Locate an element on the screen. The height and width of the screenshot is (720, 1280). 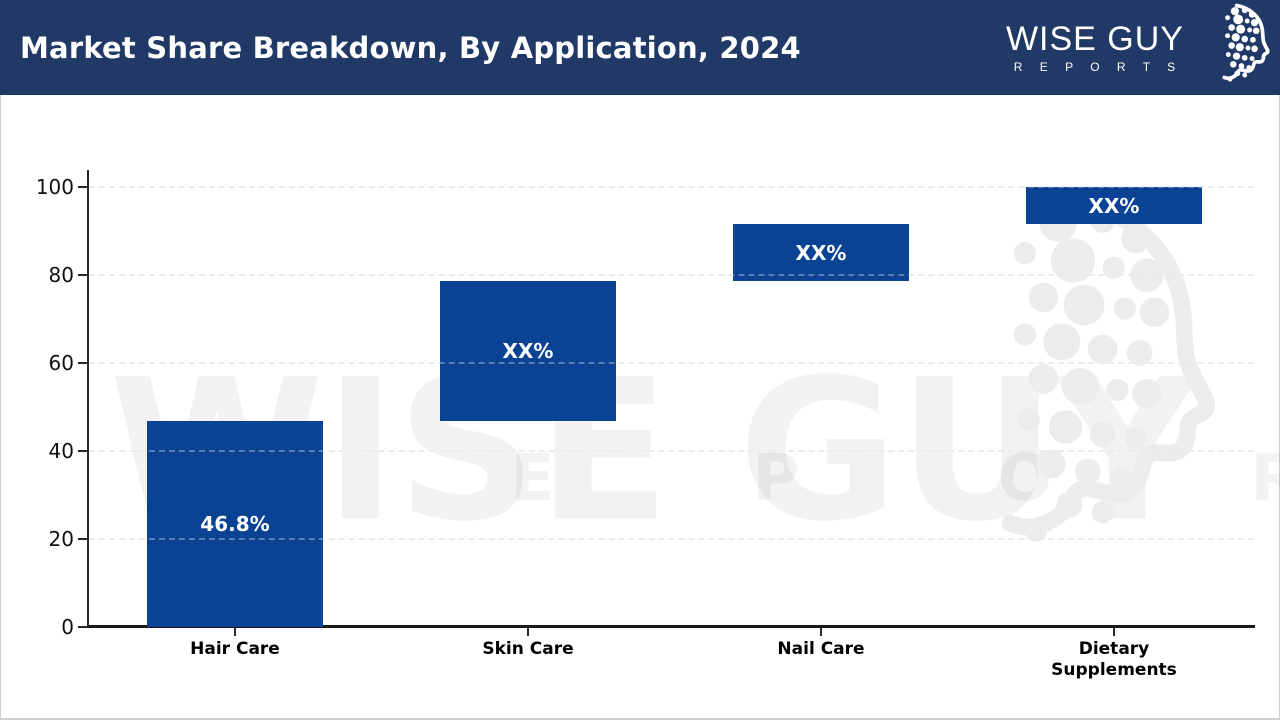
bar-nail-care: XX% is located at coordinates (821, 253).